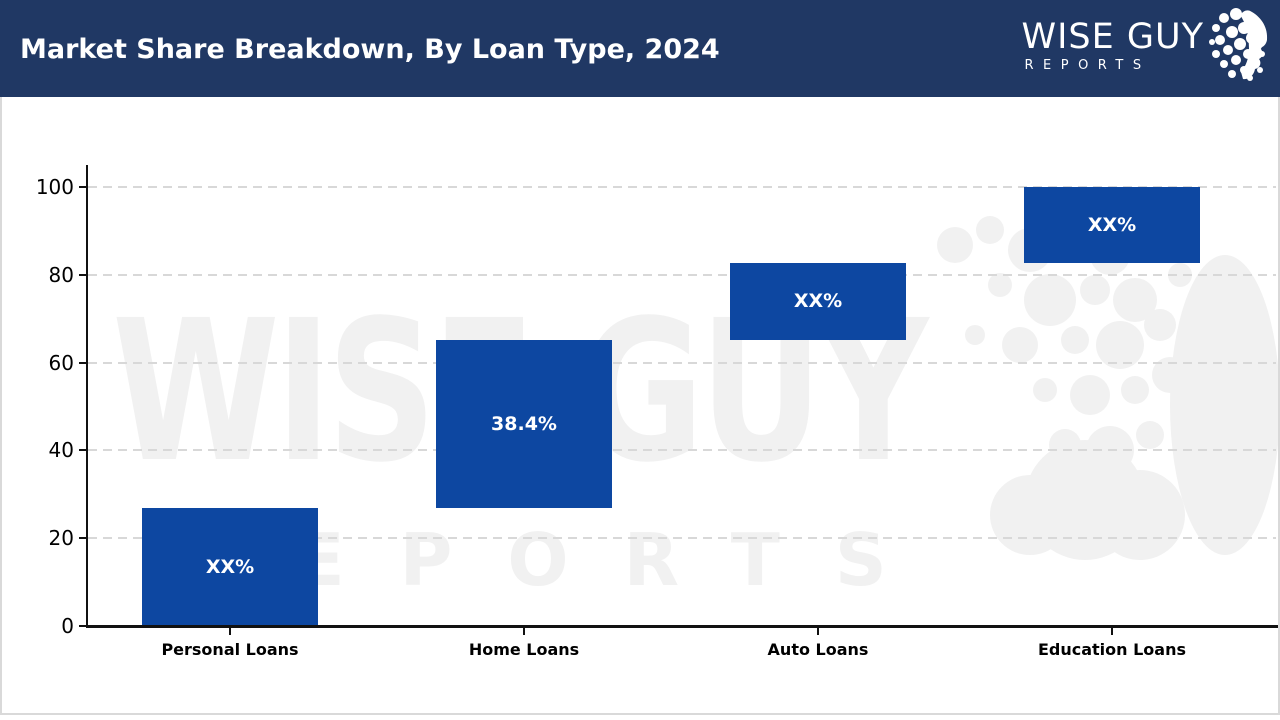  Describe the element at coordinates (1112, 649) in the screenshot. I see `x-axis-category-label: Education Loans` at that location.